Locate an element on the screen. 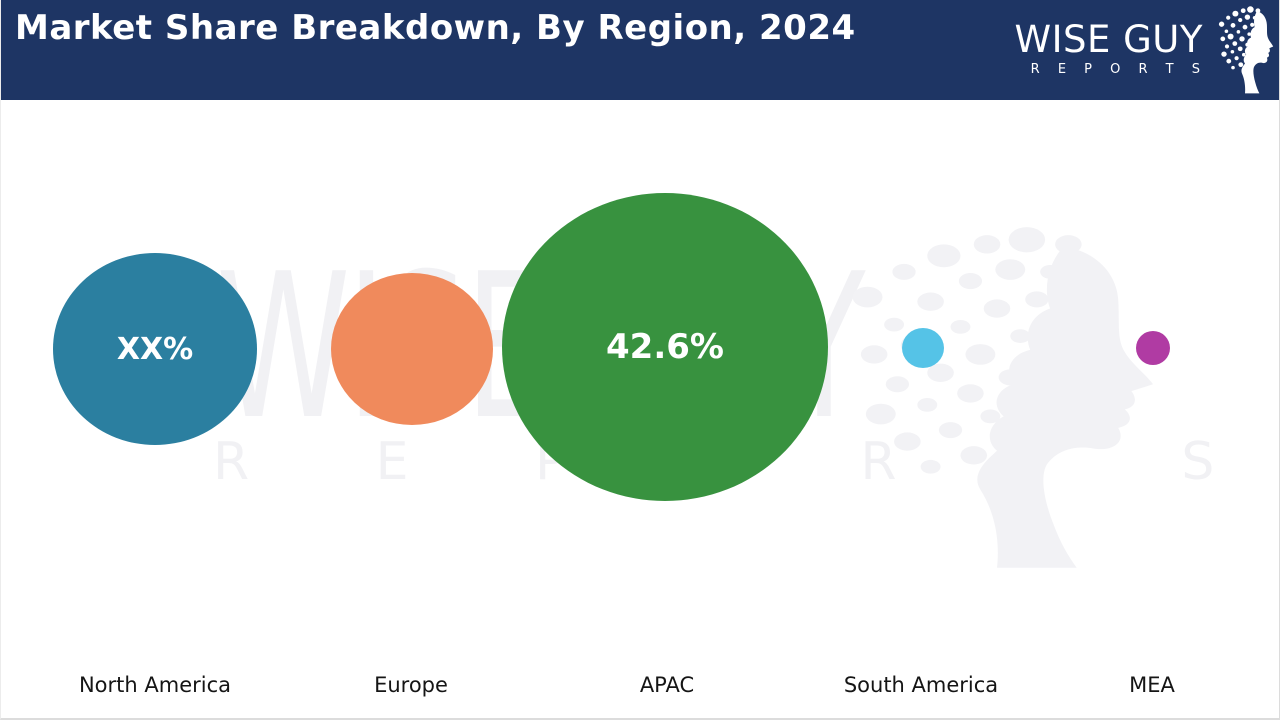 This screenshot has width=1280, height=720. bubble-north-america: XX% is located at coordinates (155, 349).